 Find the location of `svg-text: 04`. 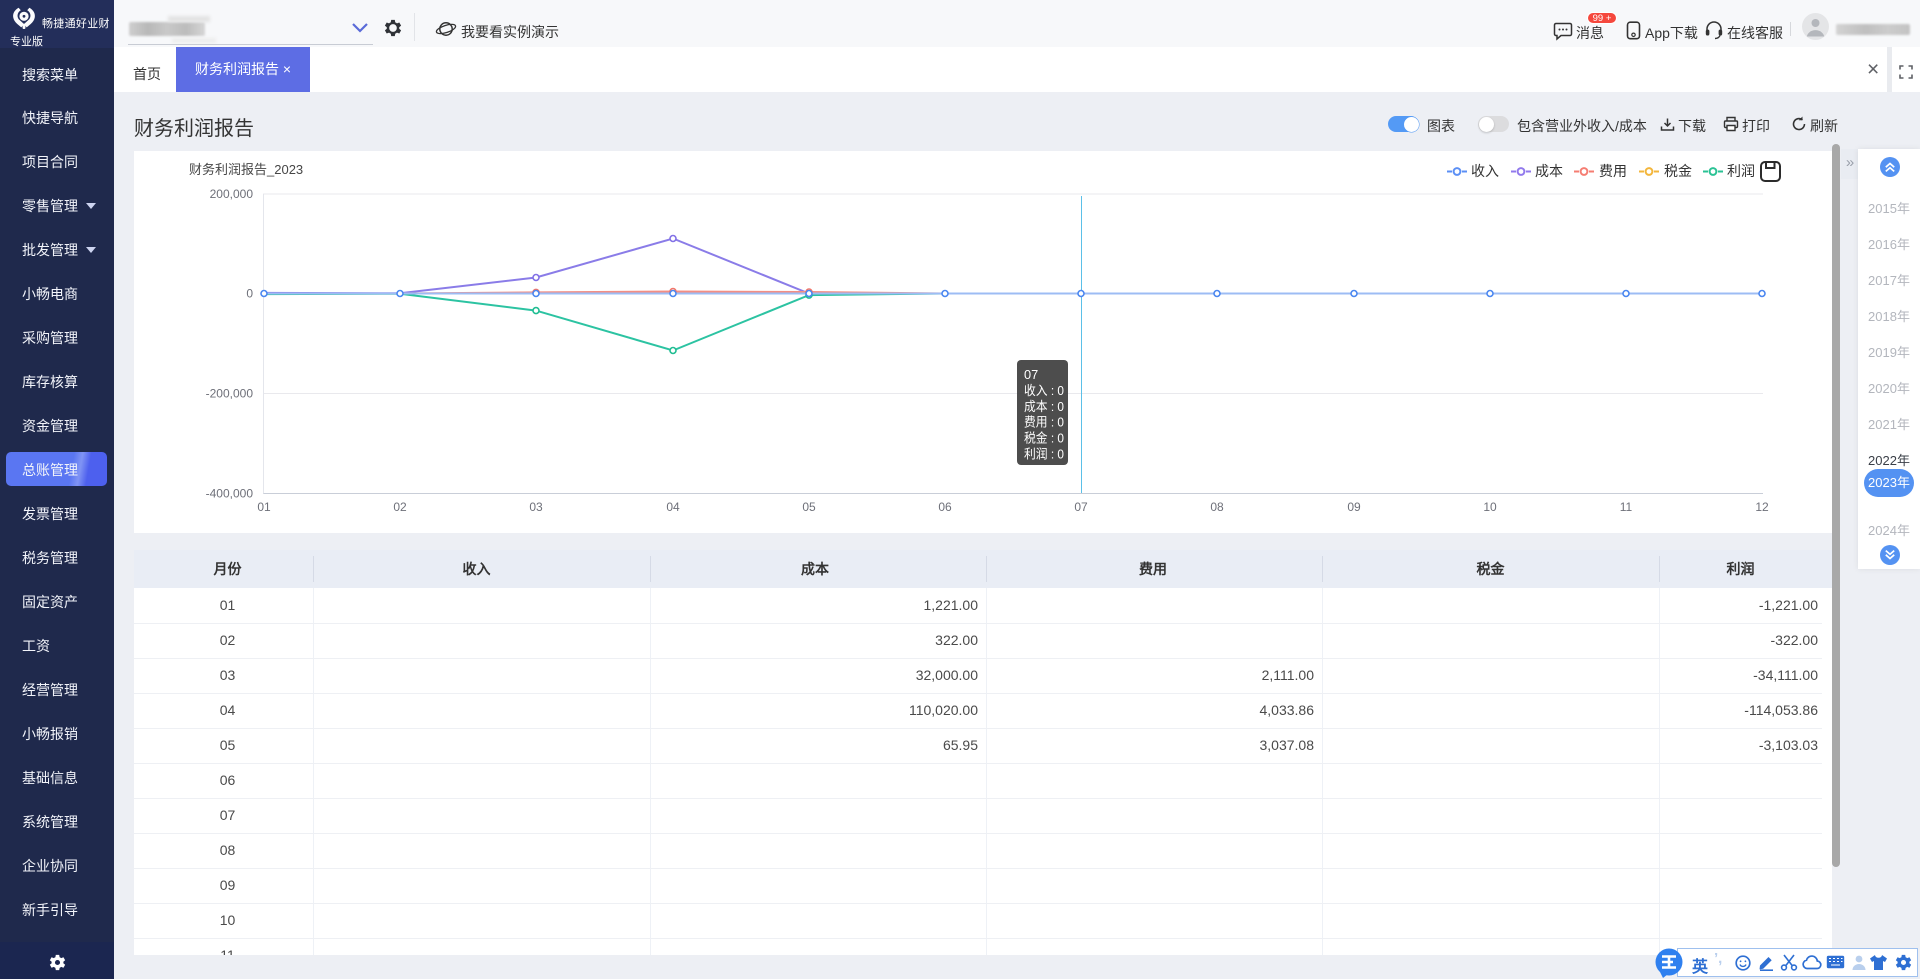

svg-text: 04 is located at coordinates (673, 507).